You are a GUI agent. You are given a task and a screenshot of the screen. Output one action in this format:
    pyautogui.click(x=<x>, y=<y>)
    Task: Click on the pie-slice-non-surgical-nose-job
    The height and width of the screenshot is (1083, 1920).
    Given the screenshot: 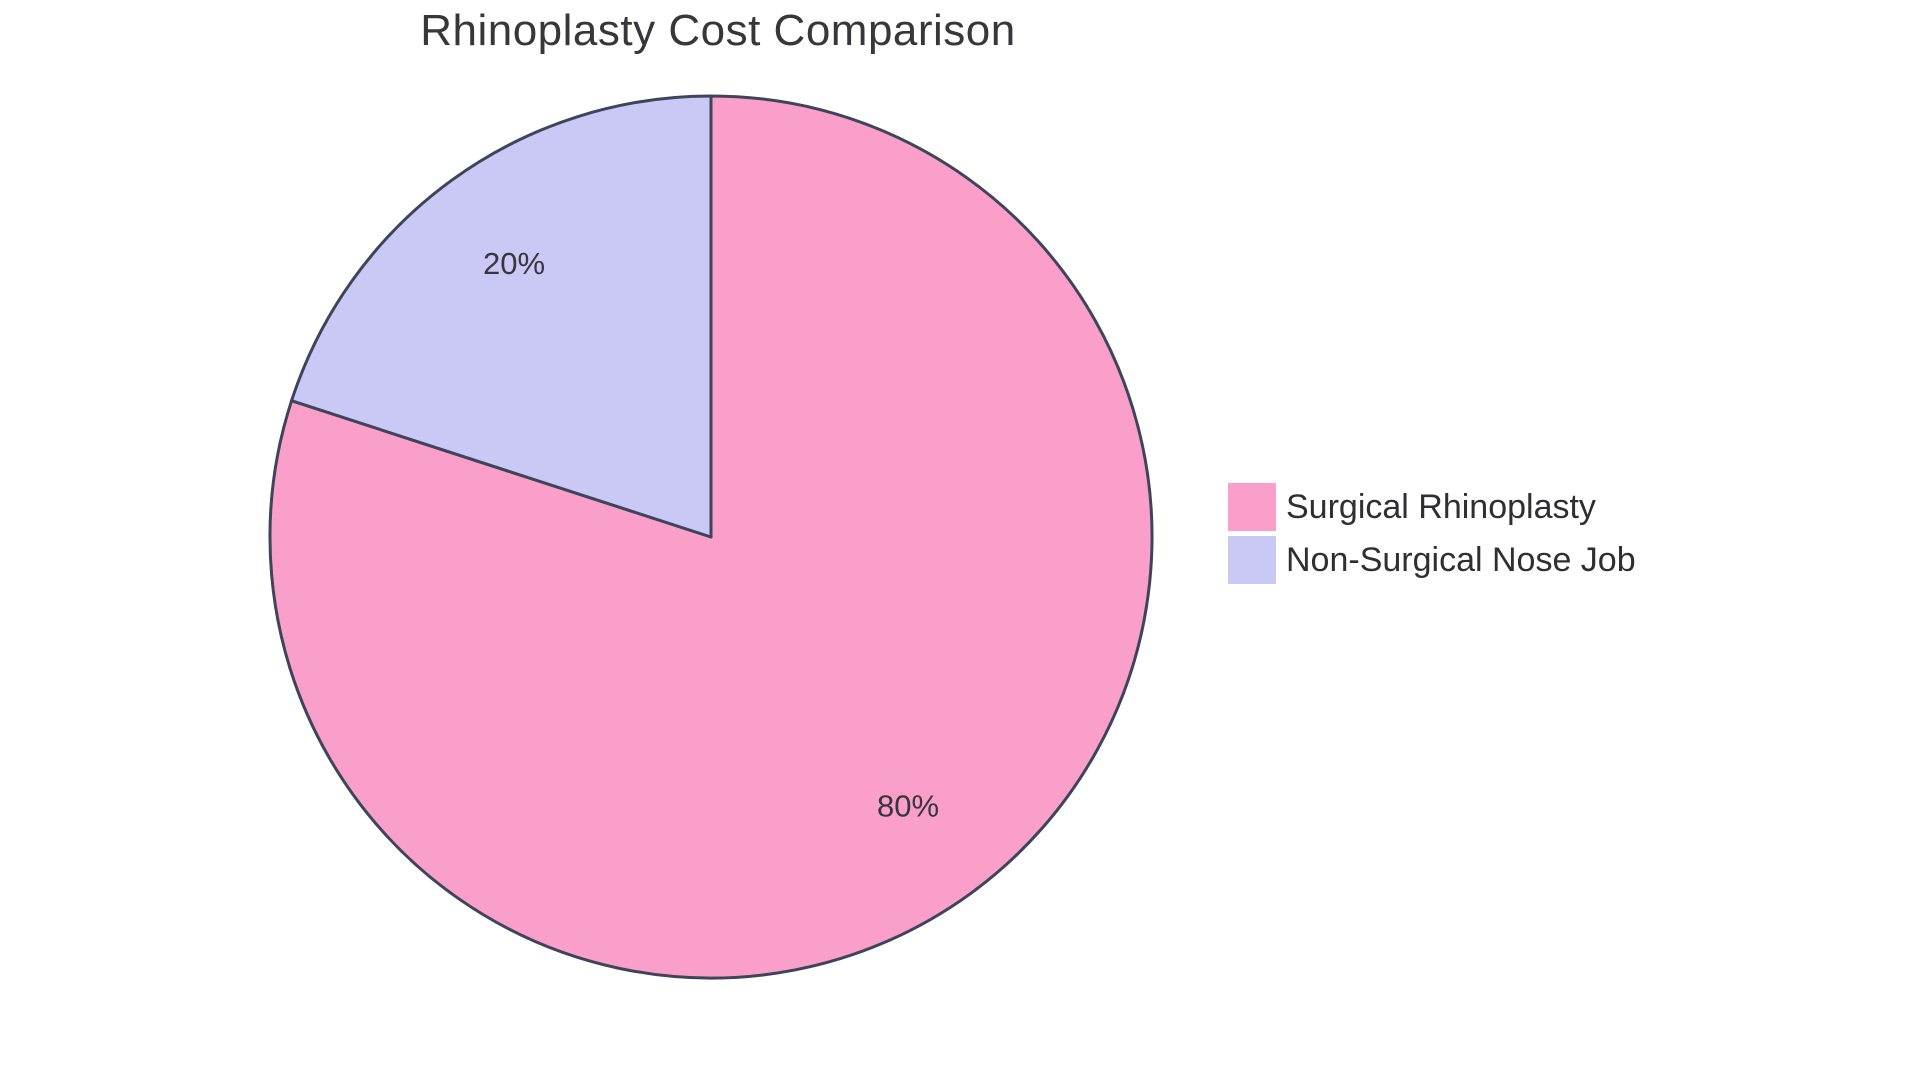 What is the action you would take?
    pyautogui.click(x=501, y=316)
    